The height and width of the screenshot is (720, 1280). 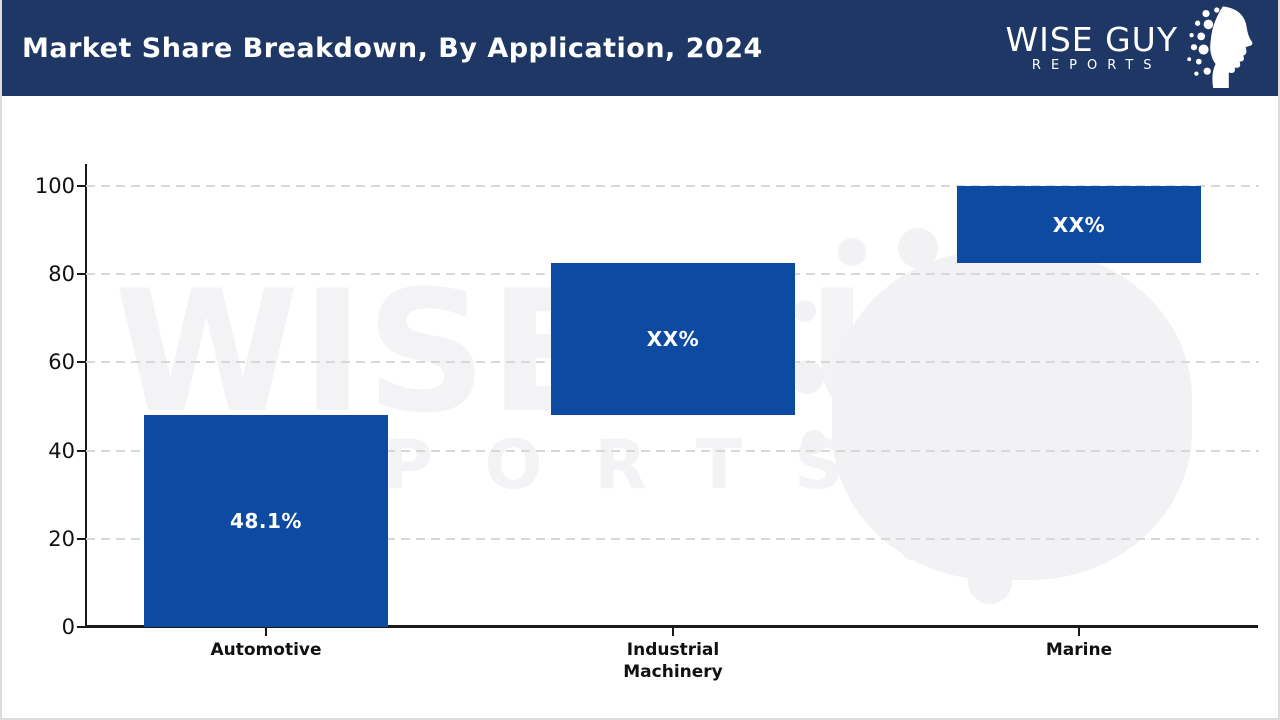 What do you see at coordinates (61, 362) in the screenshot?
I see `y-tick-label: 60` at bounding box center [61, 362].